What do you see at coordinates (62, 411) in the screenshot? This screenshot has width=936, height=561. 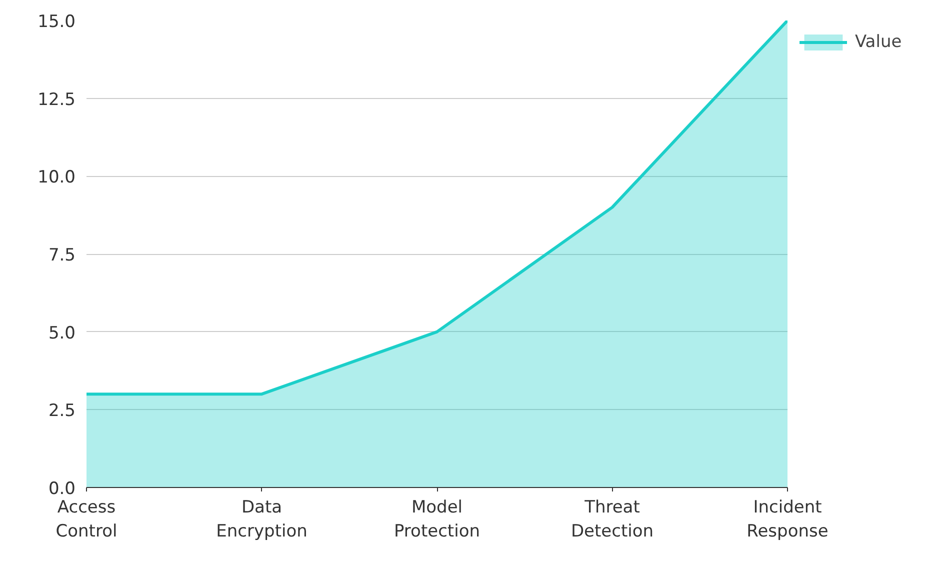 I see `y-tick-label: 2.5` at bounding box center [62, 411].